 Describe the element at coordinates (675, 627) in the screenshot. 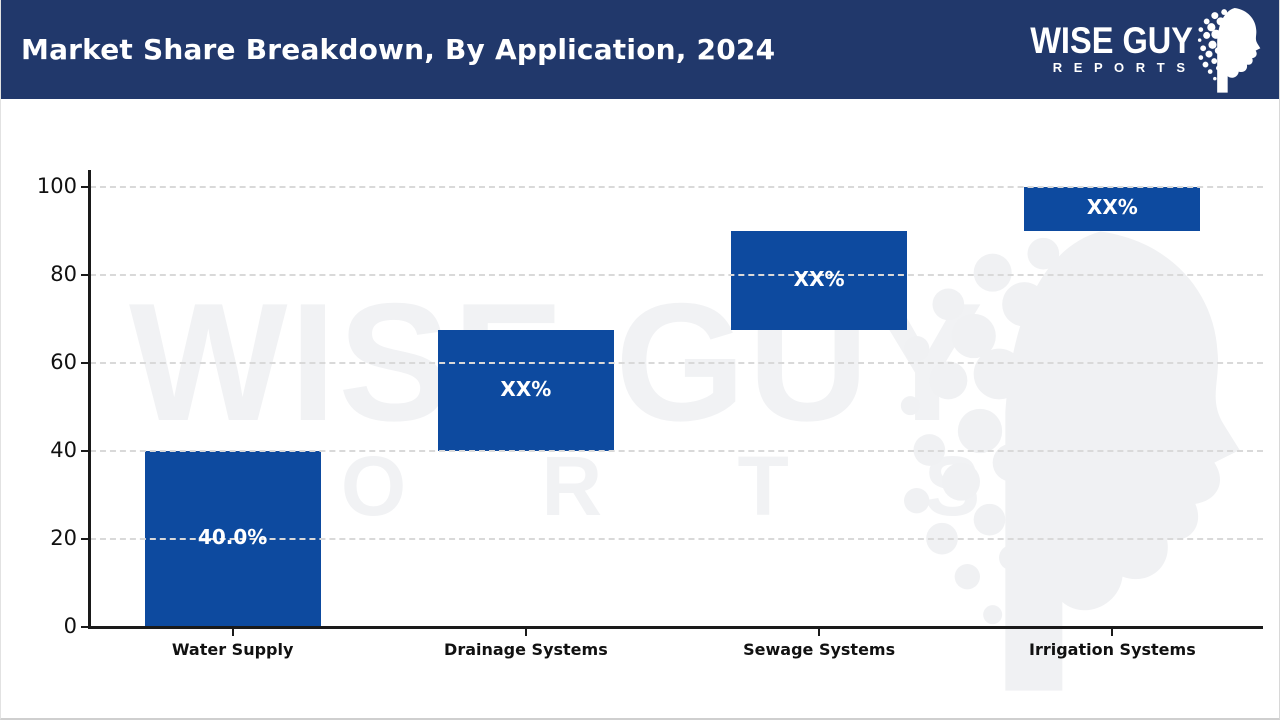

I see `x-axis-spine` at that location.